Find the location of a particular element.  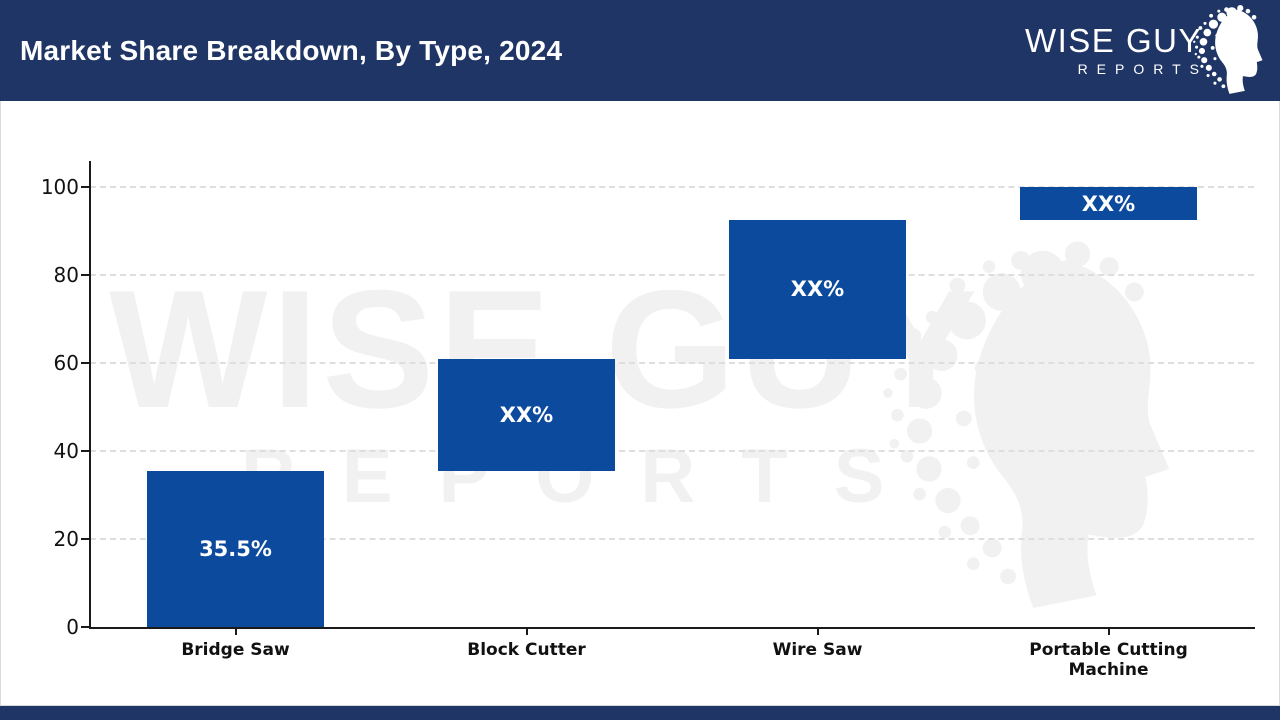

footer-bar is located at coordinates (640, 713).